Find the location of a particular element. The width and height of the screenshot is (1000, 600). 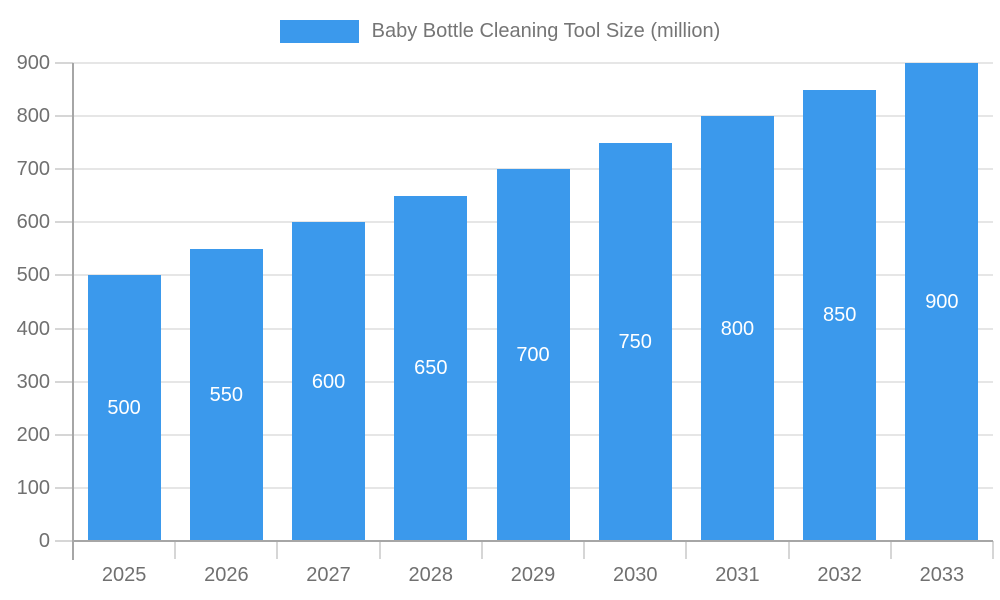

x-axis-line is located at coordinates (533, 541).